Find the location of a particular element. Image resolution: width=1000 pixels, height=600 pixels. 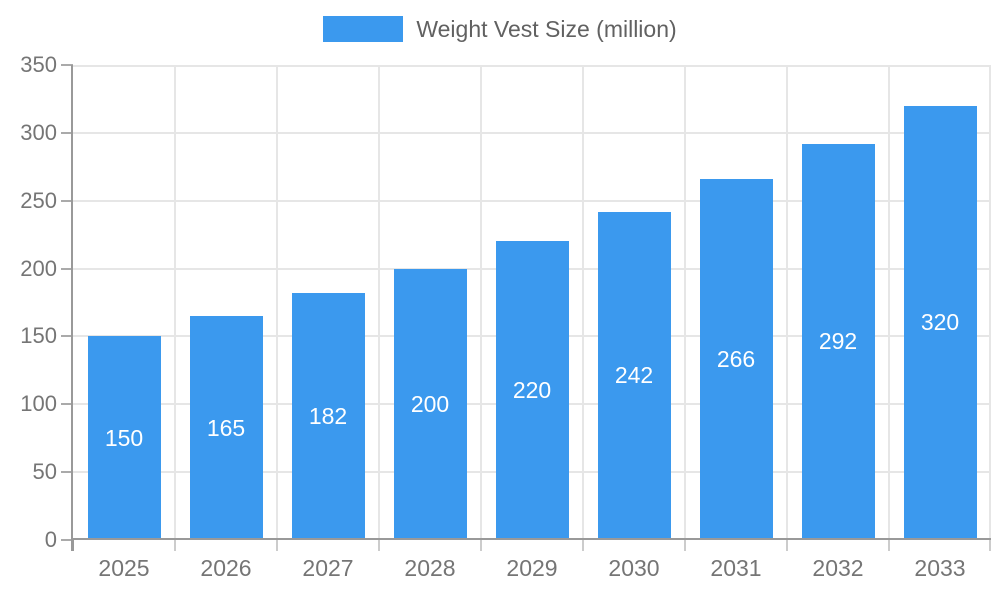

y-tick-label: 150 is located at coordinates (38, 336).